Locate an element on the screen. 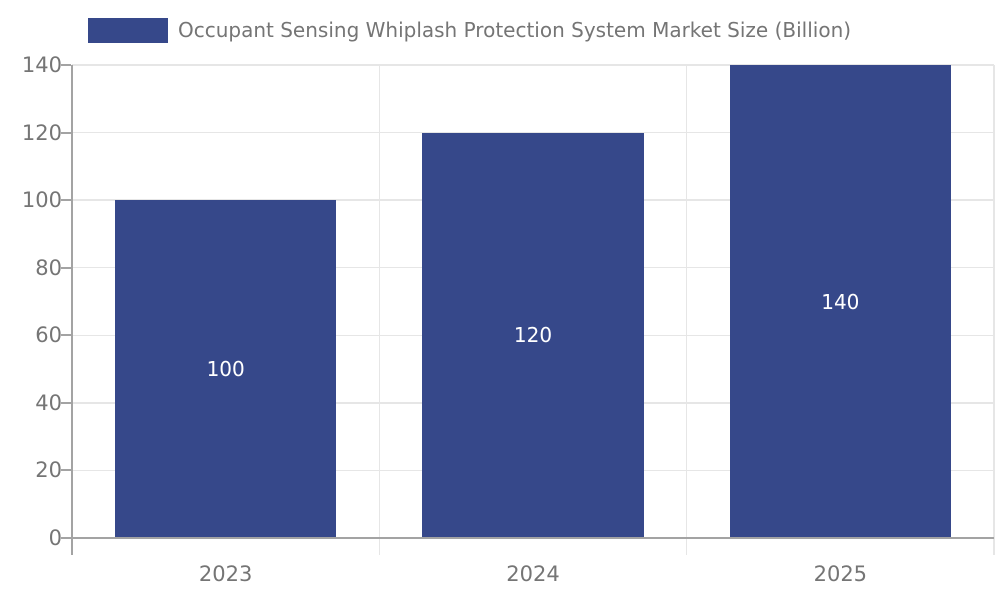  y-tick-label-0: 0 is located at coordinates (55, 538).